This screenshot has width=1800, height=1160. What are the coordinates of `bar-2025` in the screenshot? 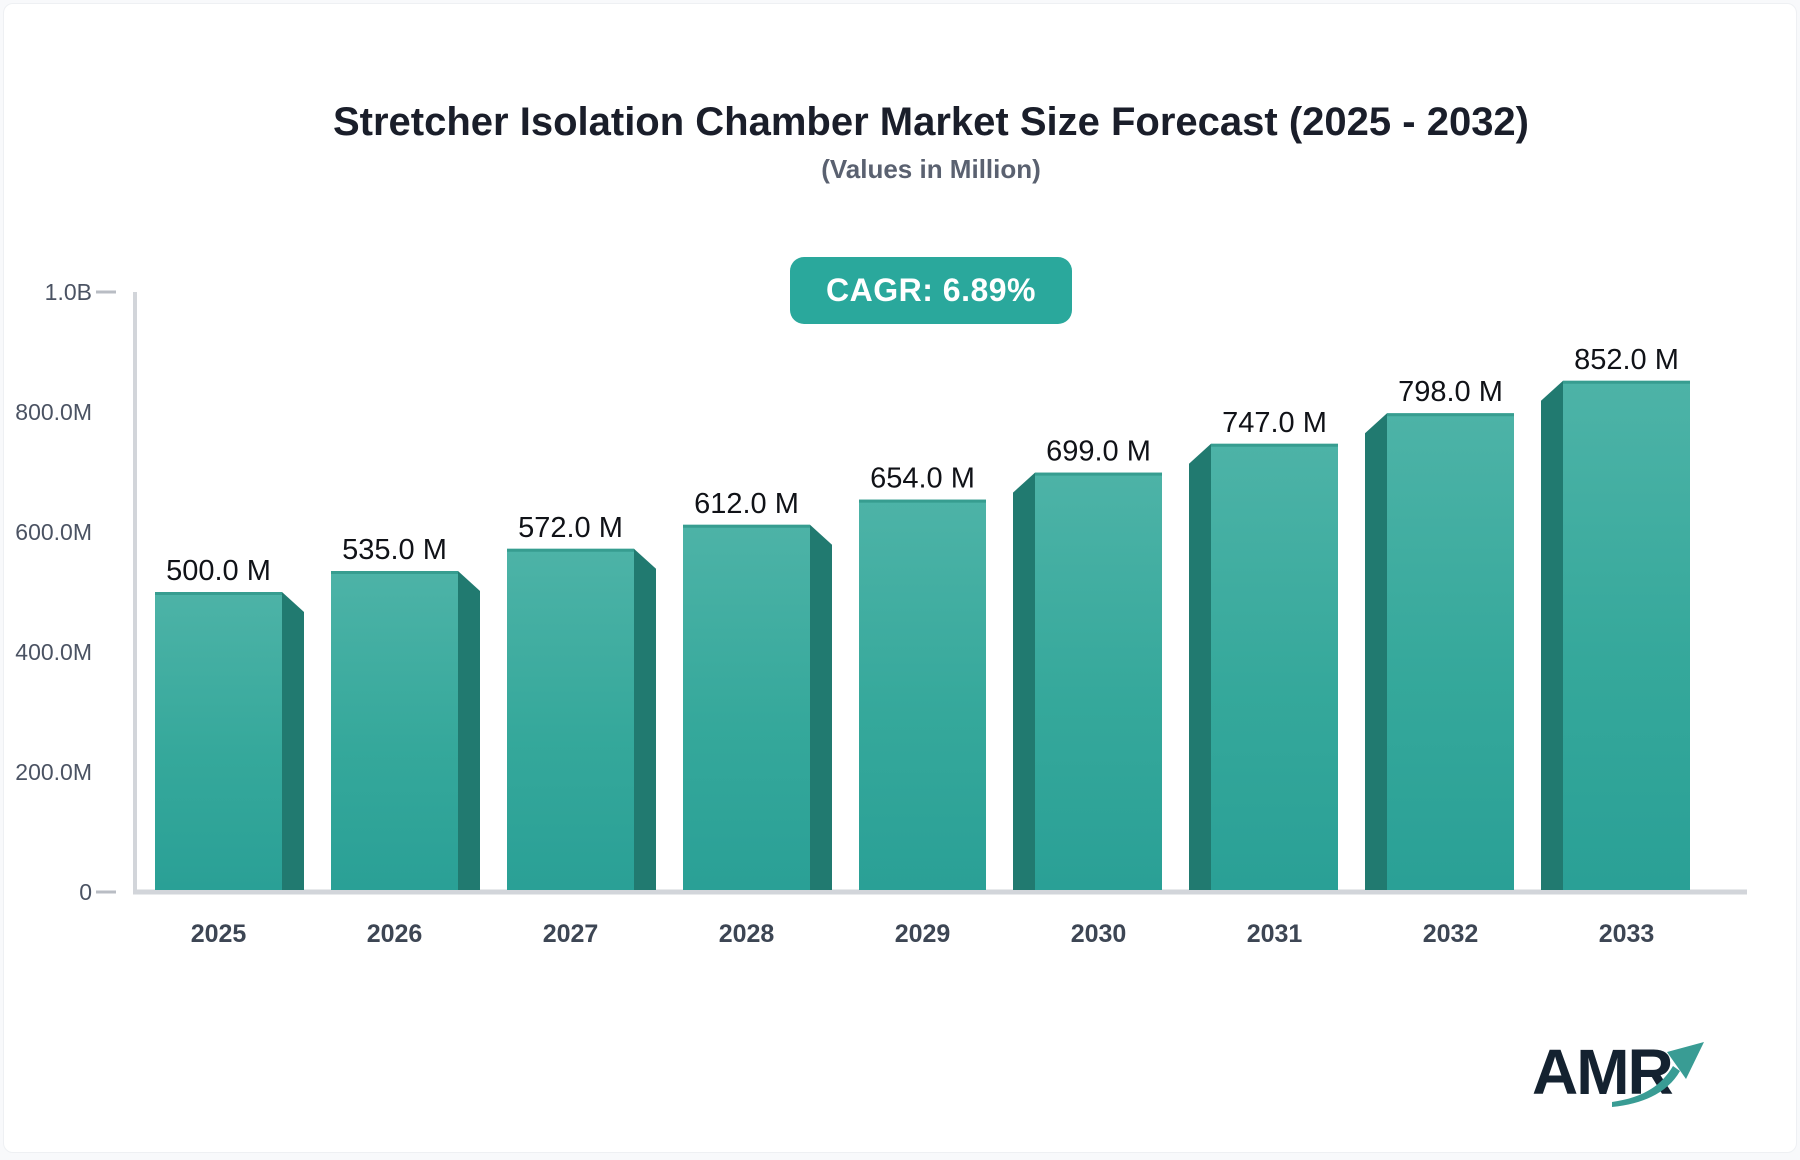 It's located at (218, 741).